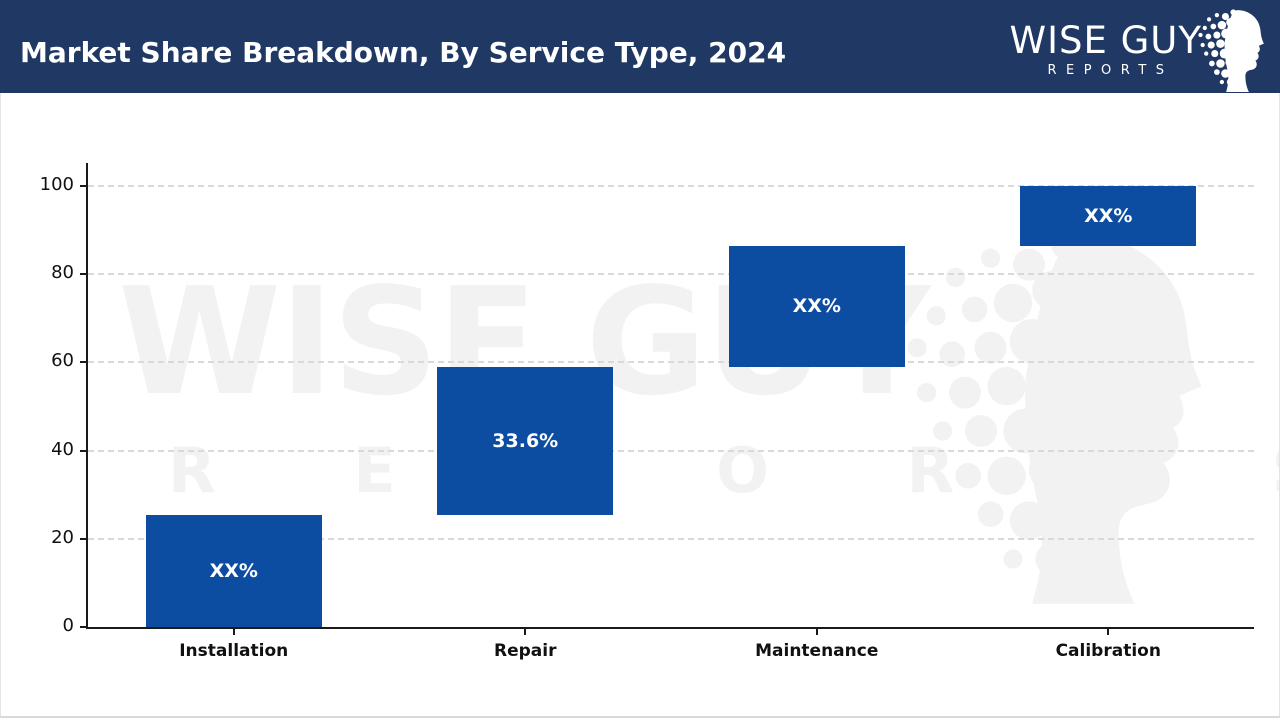 This screenshot has width=1280, height=720. Describe the element at coordinates (670, 628) in the screenshot. I see `x-axis` at that location.